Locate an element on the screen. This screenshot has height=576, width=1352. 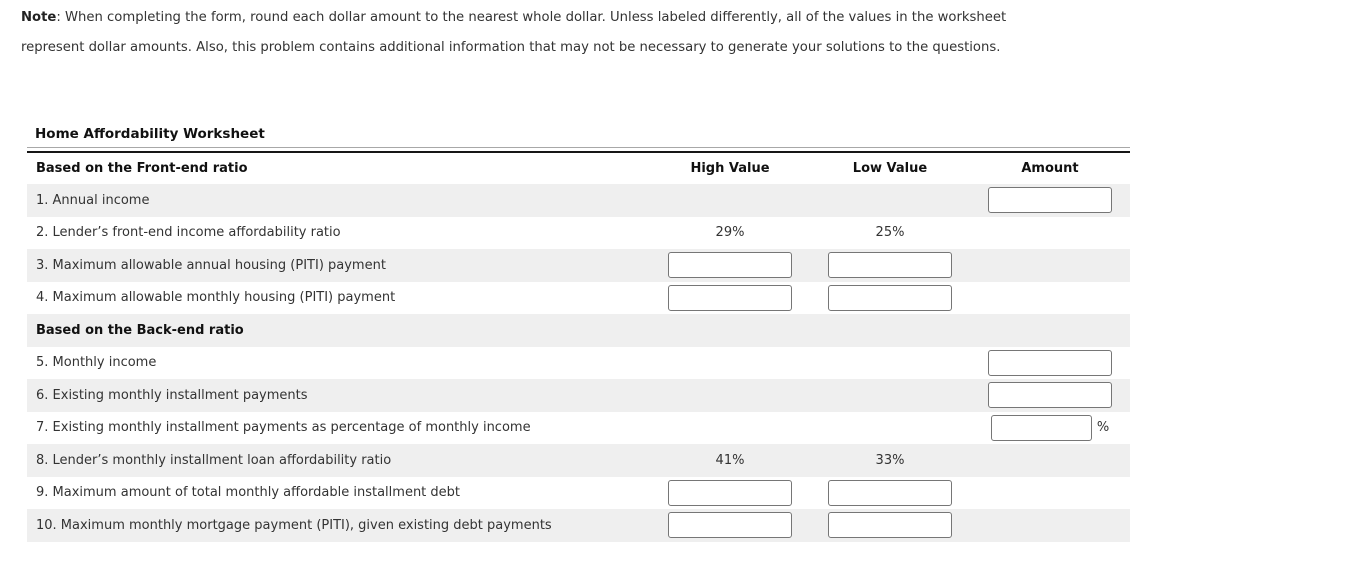
note-label: Note is located at coordinates (39, 17).